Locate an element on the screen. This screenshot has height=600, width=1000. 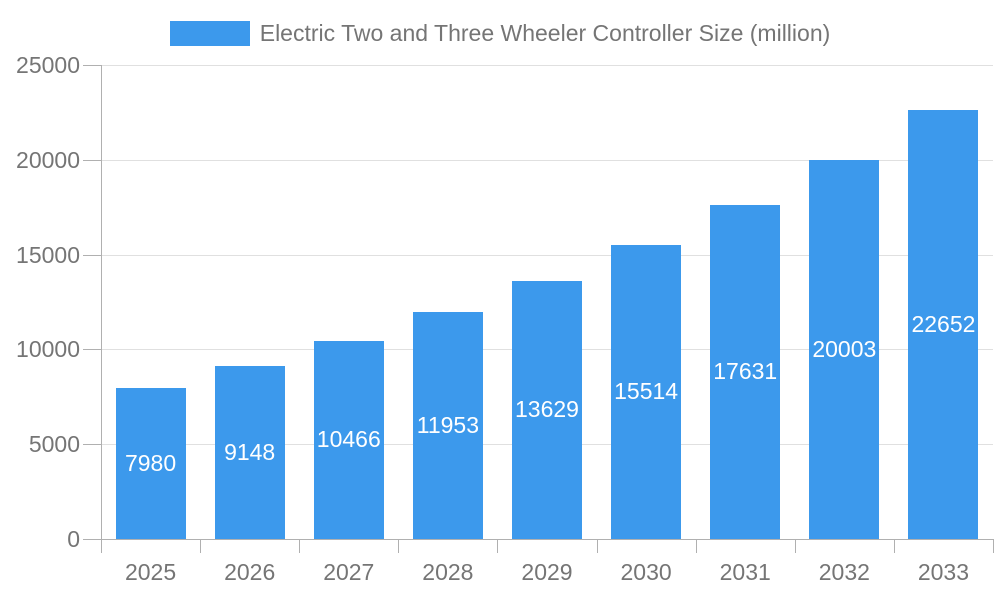
bar-value-label: 17631 is located at coordinates (745, 371).